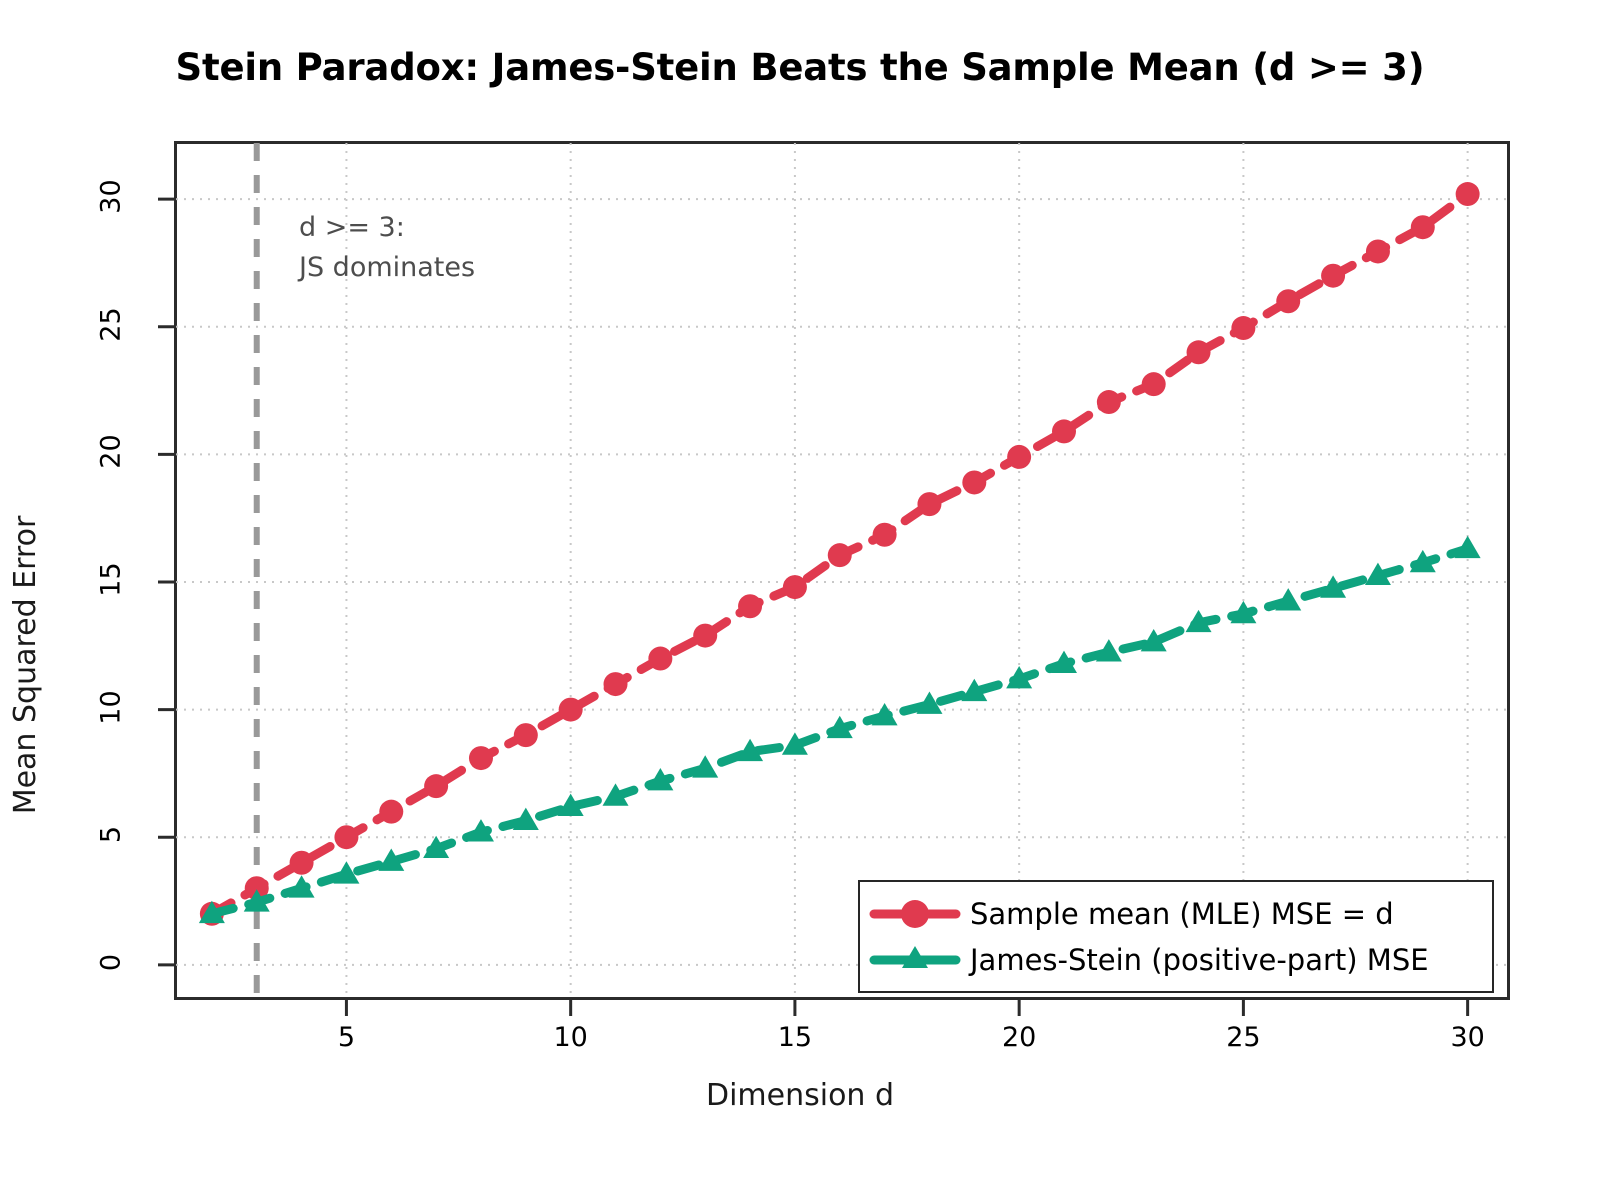 This screenshot has width=1600, height=1200. I want to click on y-tick-label: 20, so click(111, 452).